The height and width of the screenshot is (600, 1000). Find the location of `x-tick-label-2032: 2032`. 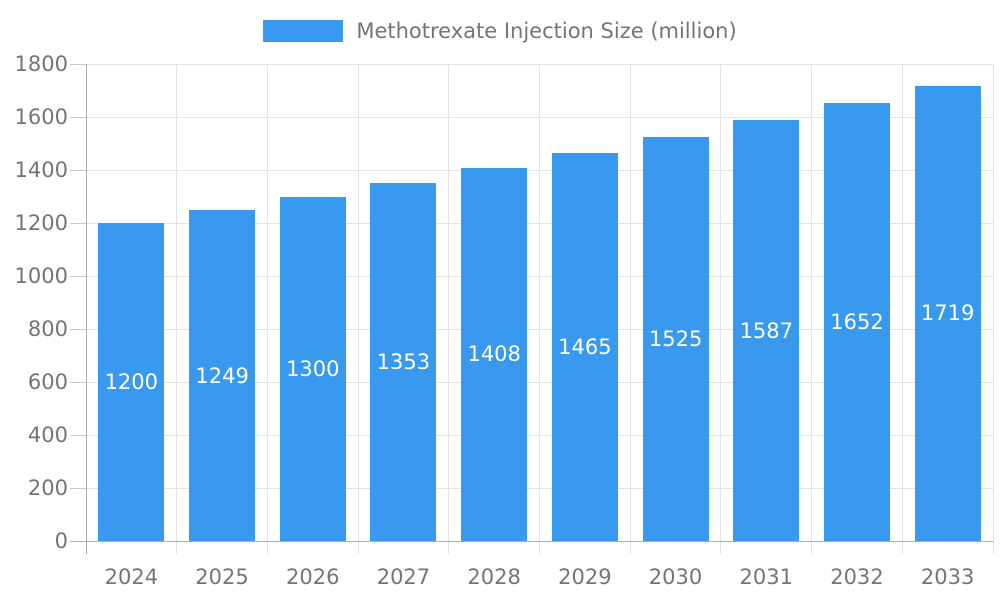

x-tick-label-2032: 2032 is located at coordinates (857, 577).